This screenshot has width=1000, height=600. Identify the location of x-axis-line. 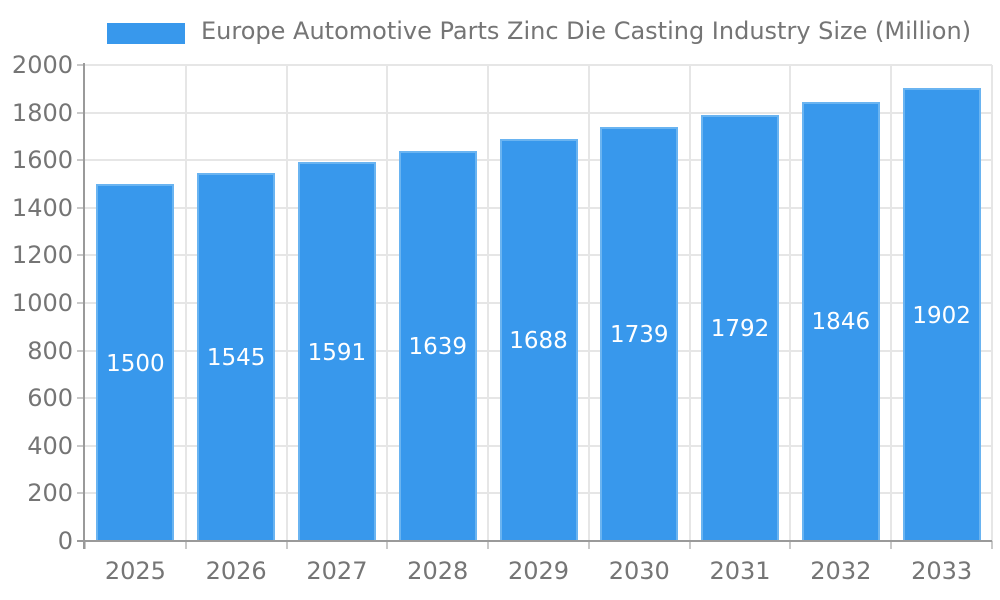
(534, 541).